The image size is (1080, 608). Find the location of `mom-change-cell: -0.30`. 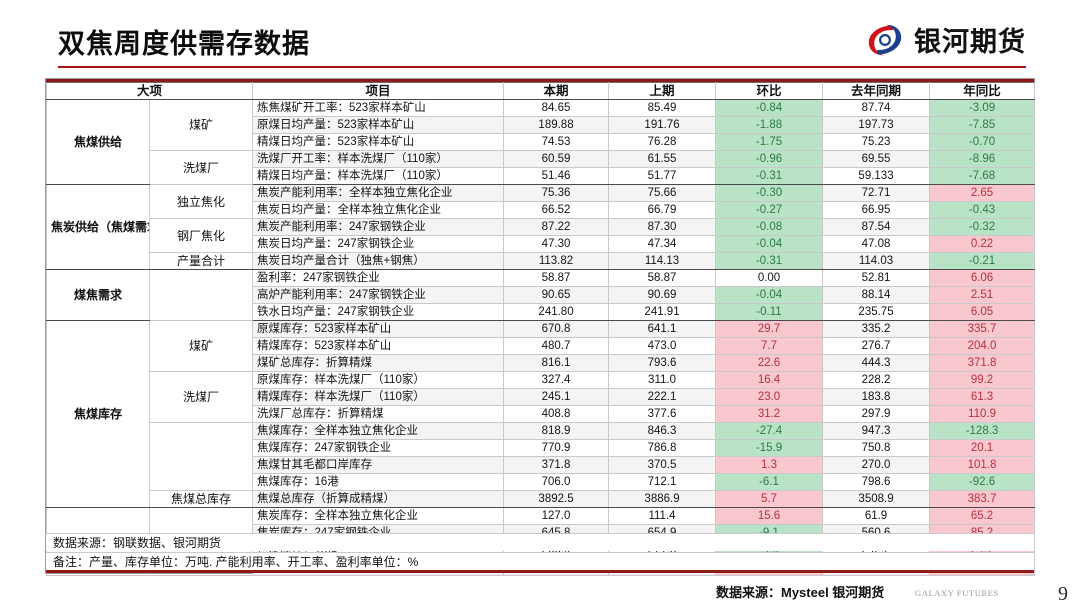

mom-change-cell: -0.30 is located at coordinates (769, 193).